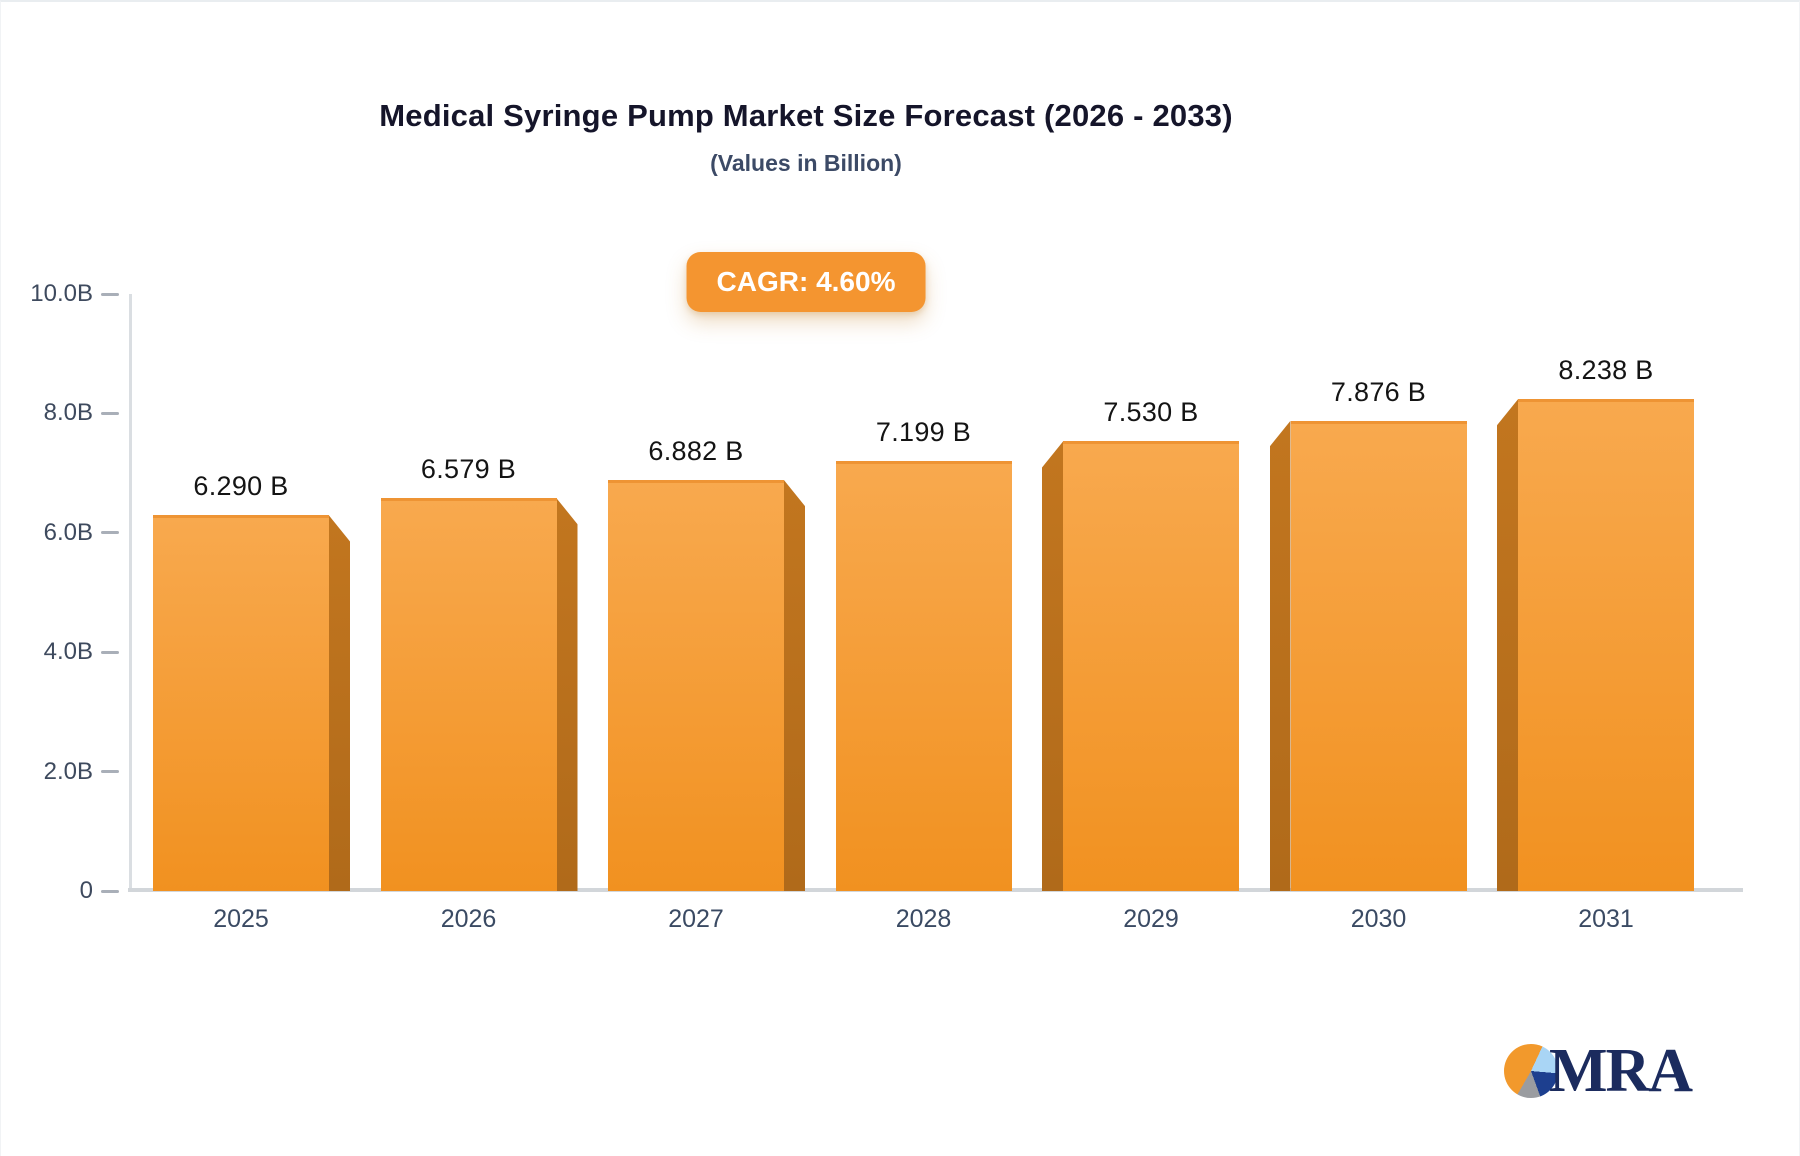 This screenshot has height=1156, width=1800. I want to click on bar-side-2026, so click(567, 694).